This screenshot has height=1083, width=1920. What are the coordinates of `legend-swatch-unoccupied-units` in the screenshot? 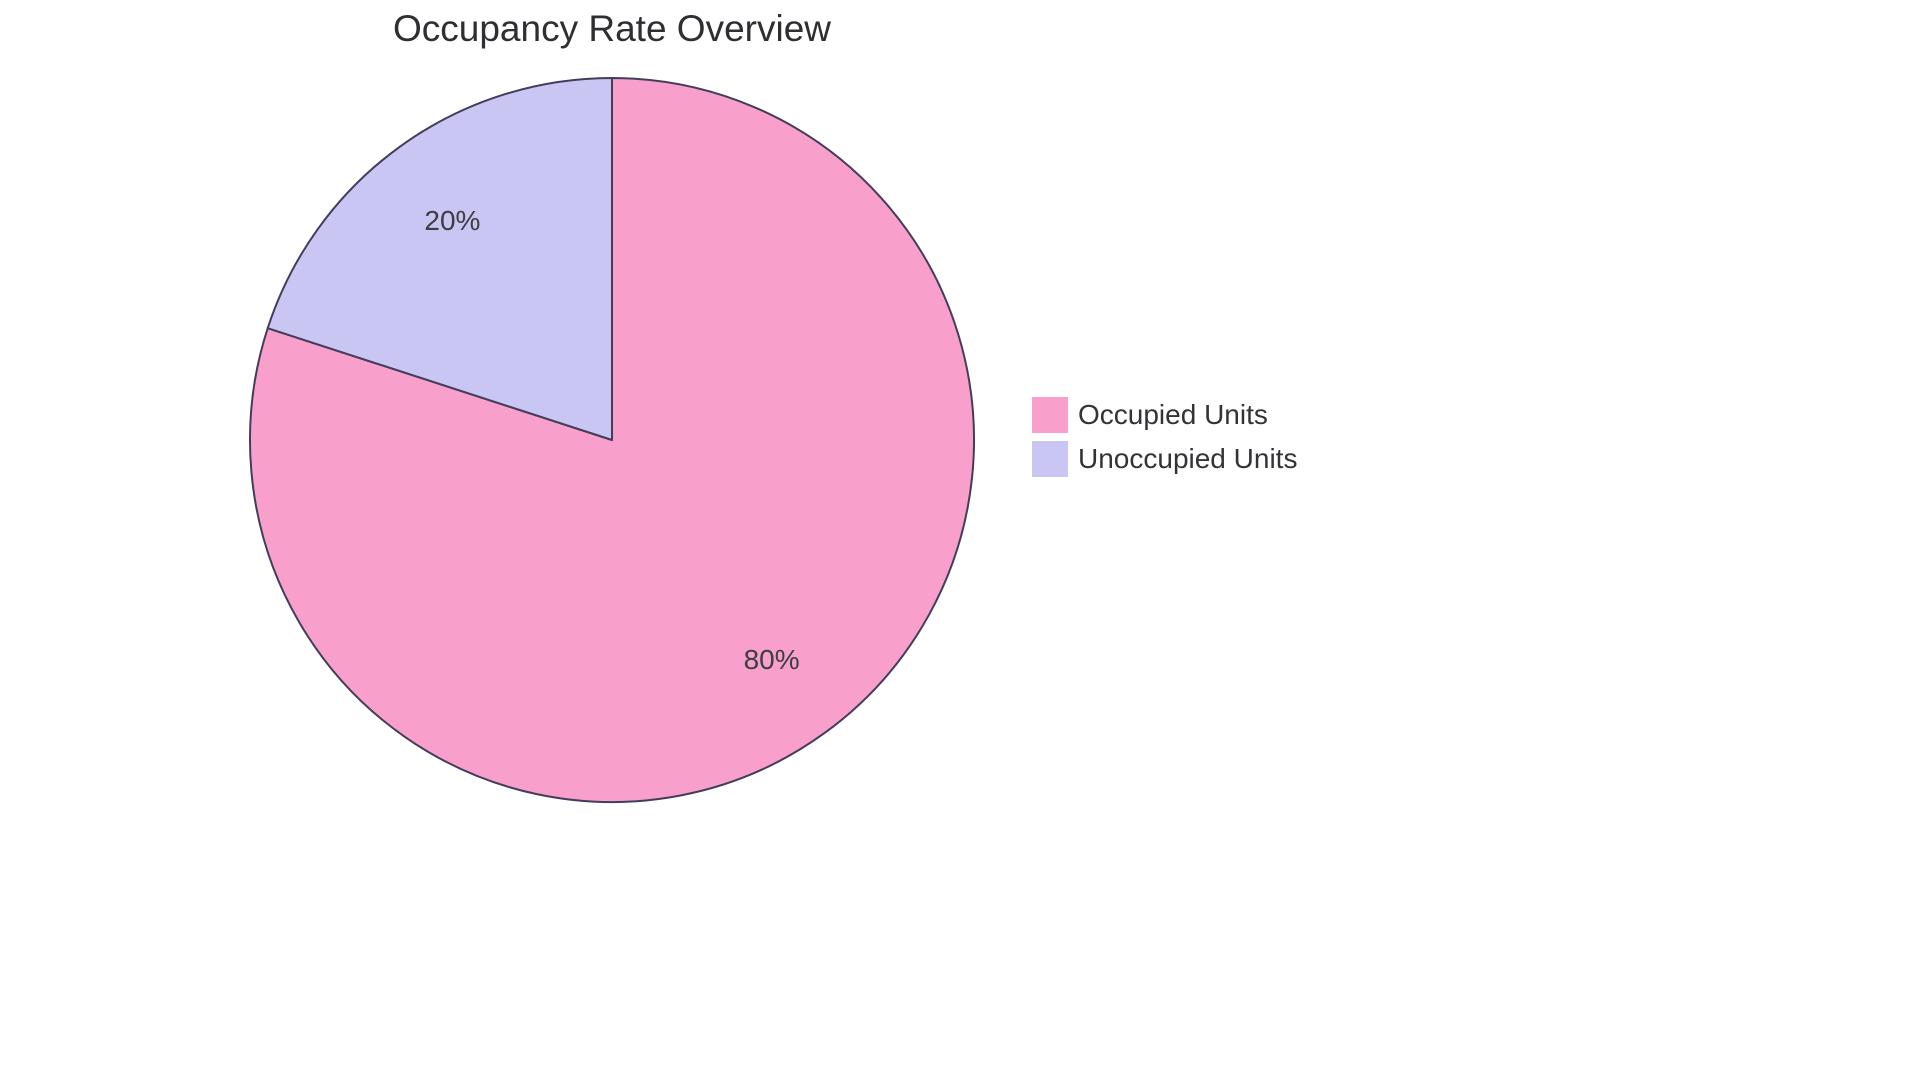 It's located at (1050, 459).